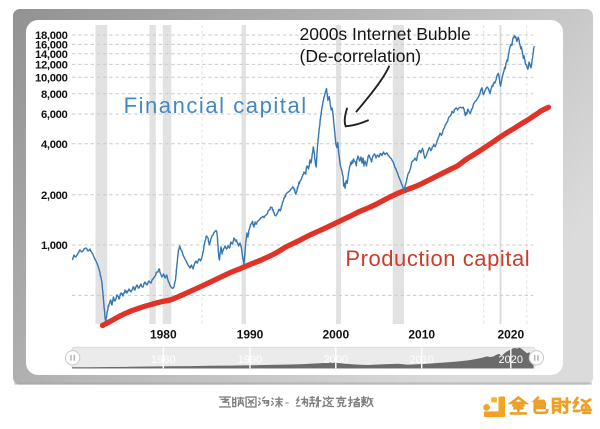 The height and width of the screenshot is (429, 600). I want to click on svg-text: 2,000, so click(54, 196).